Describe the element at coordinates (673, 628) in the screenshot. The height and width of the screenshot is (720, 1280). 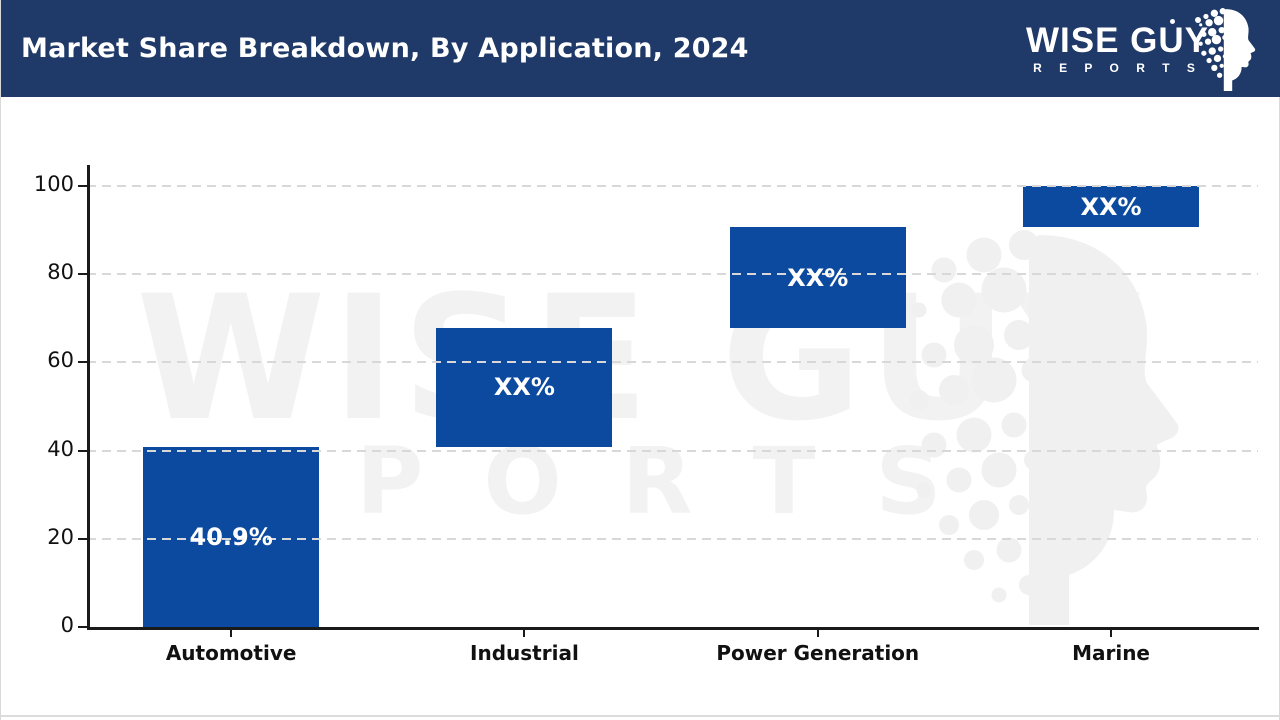
I see `x-axis-spine` at that location.